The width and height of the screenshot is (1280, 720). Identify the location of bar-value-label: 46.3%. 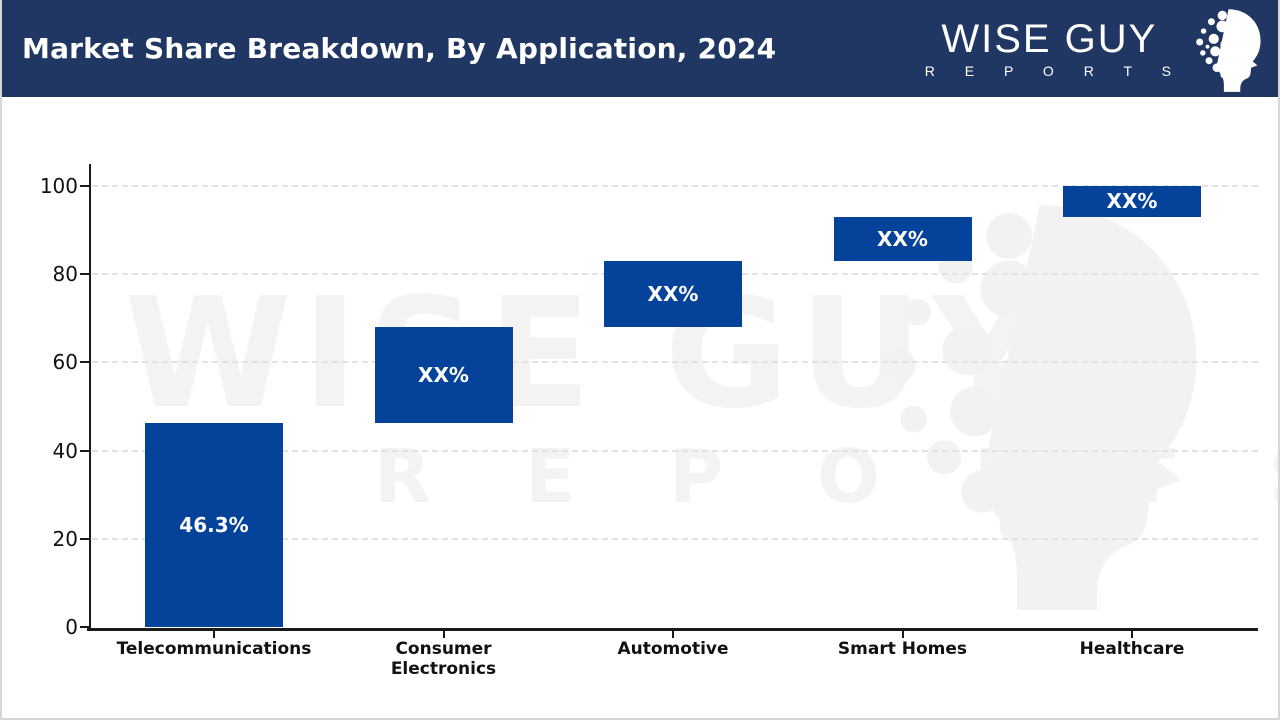
(214, 524).